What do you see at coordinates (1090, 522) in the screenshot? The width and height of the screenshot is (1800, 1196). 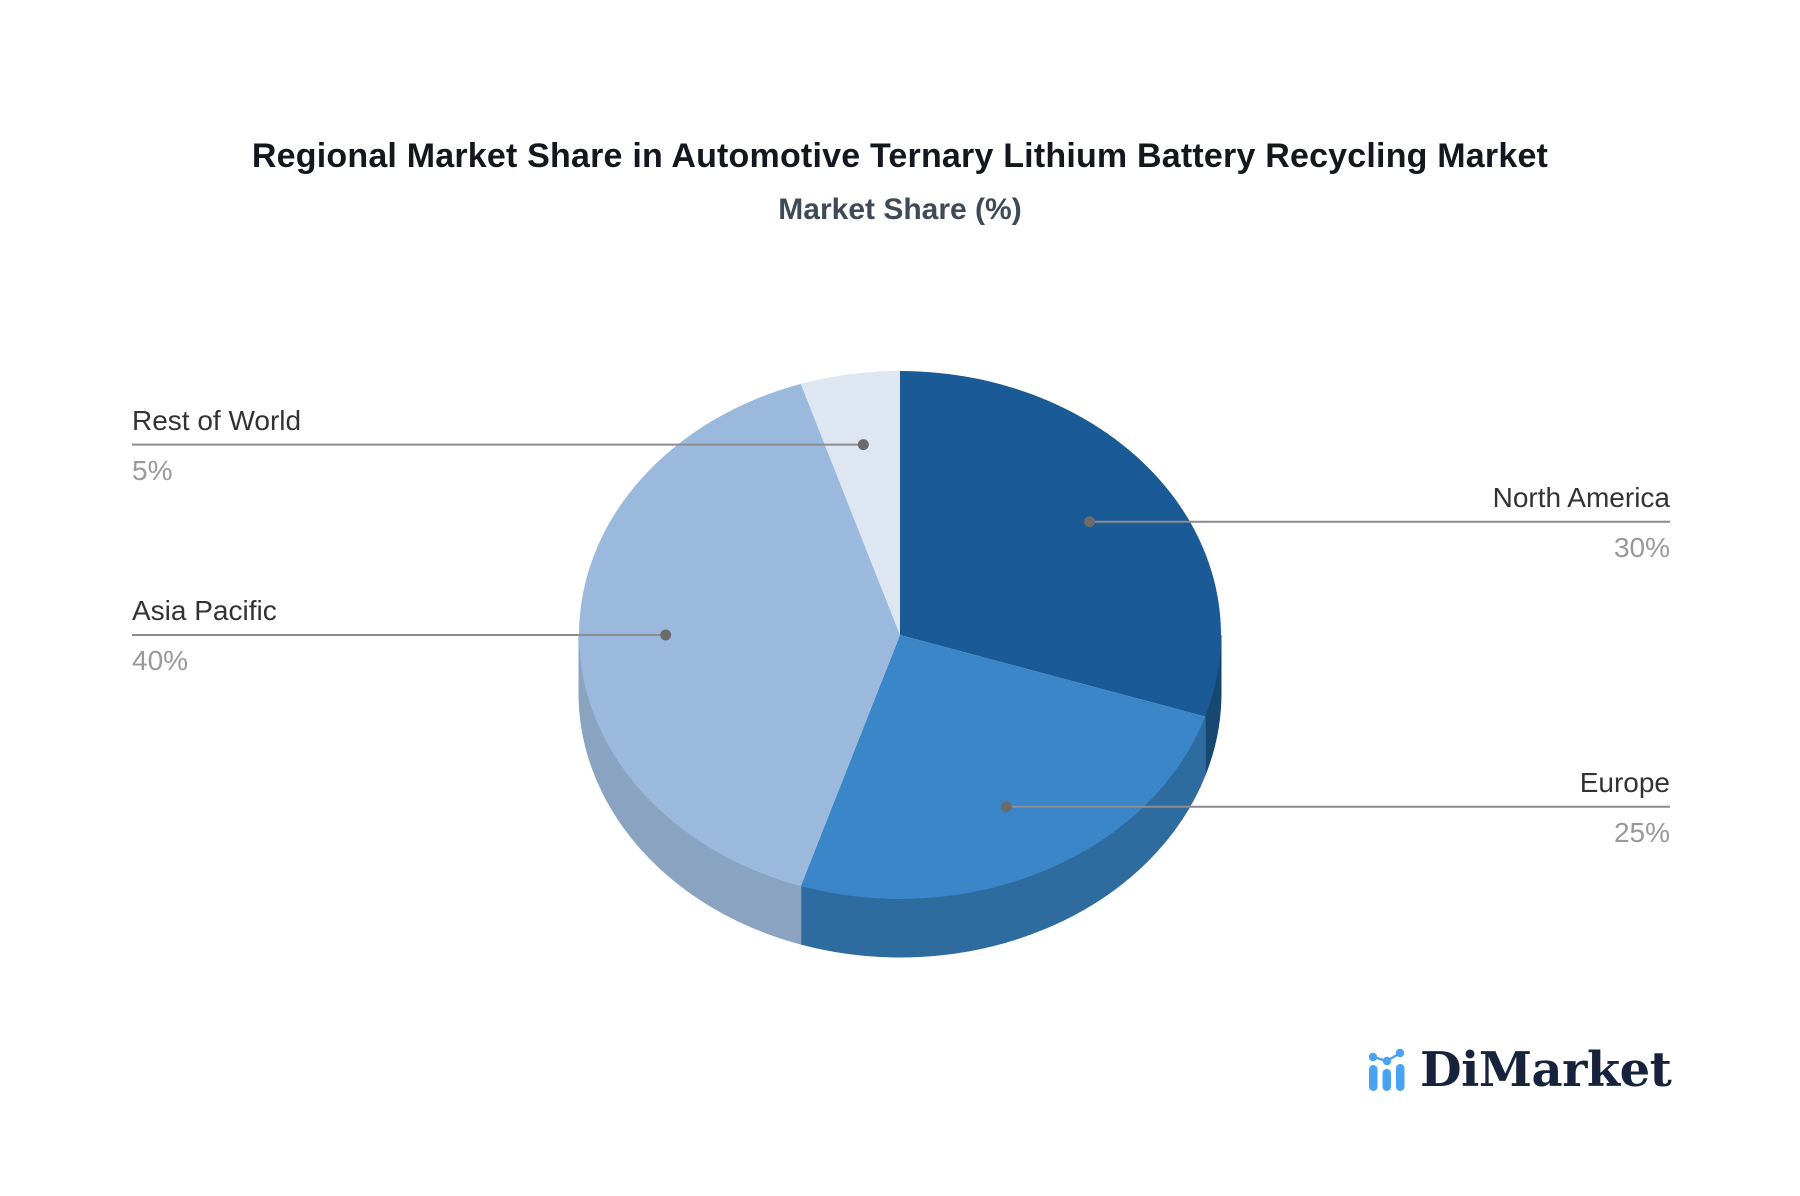 I see `leader-dot-north-america` at bounding box center [1090, 522].